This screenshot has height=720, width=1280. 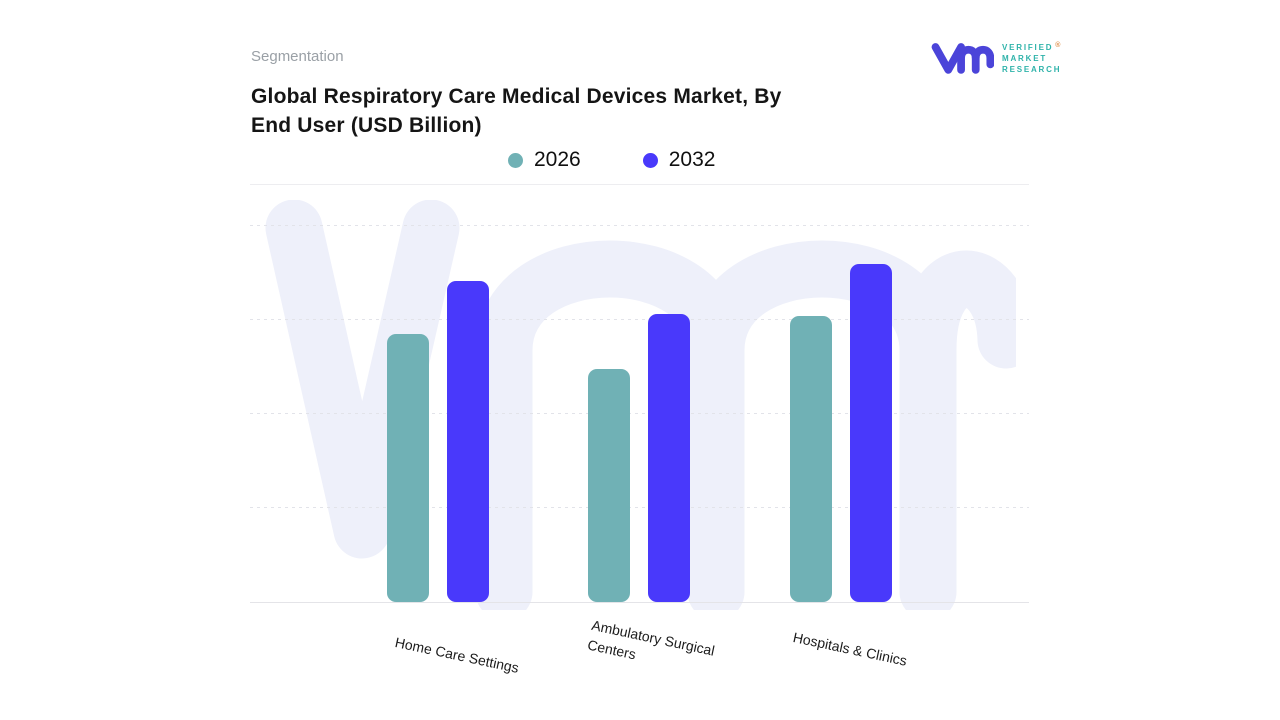 I want to click on legend-label: 2026, so click(x=557, y=159).